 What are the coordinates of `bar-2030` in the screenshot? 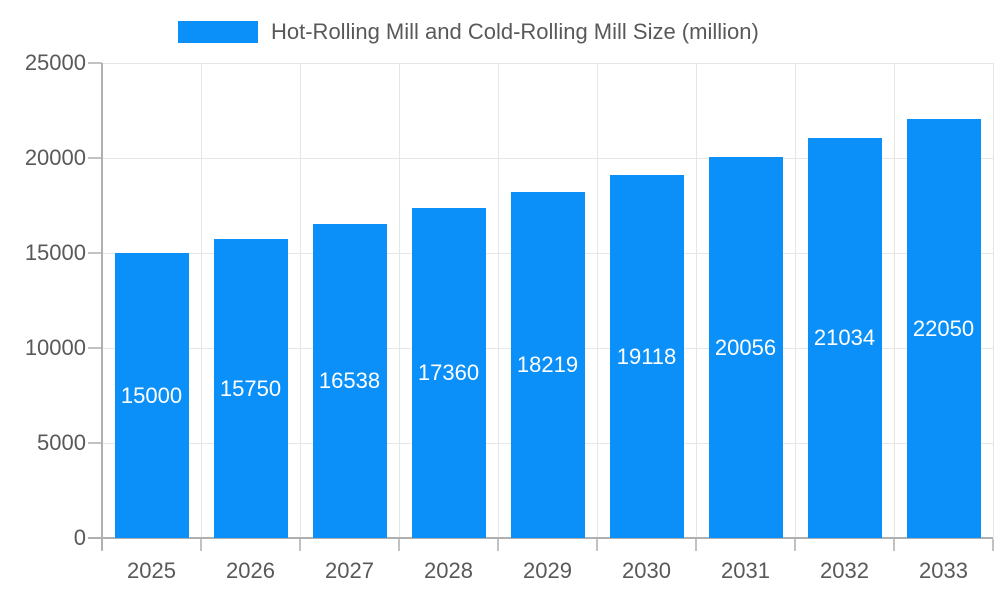 It's located at (646, 356).